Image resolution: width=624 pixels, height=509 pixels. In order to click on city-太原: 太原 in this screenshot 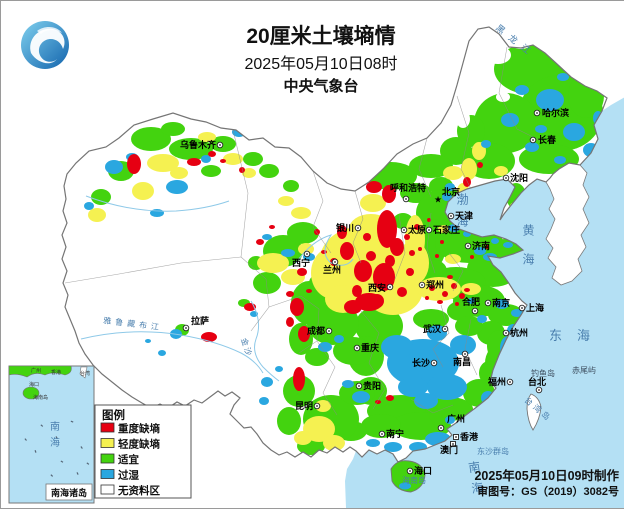, I will do `click(413, 229)`.